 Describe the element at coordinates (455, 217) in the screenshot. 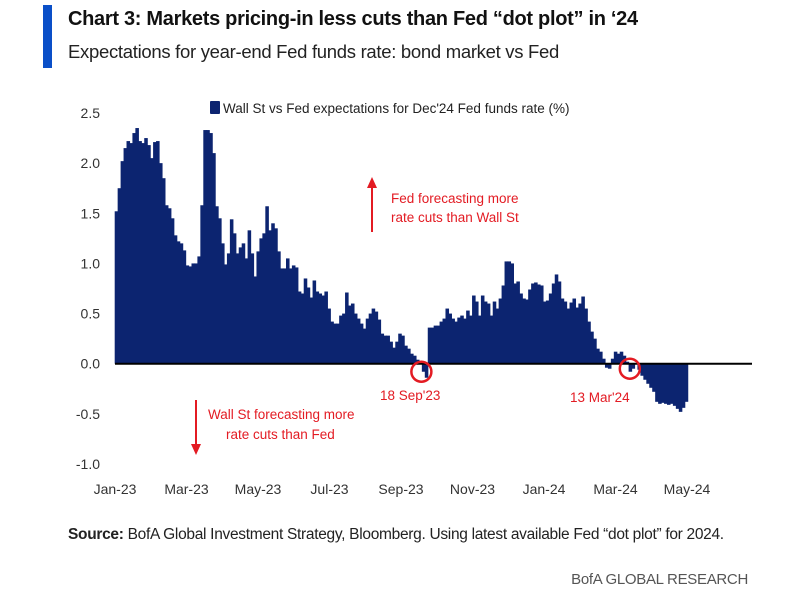

I see `annotation-up-line-2: rate cuts than Wall St` at that location.